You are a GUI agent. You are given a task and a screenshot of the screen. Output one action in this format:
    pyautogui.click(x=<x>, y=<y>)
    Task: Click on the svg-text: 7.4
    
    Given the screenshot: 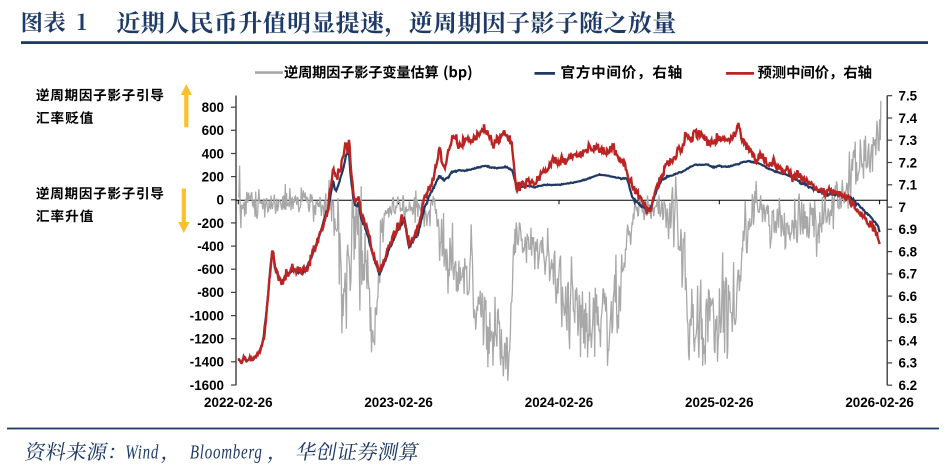 What is the action you would take?
    pyautogui.click(x=908, y=118)
    